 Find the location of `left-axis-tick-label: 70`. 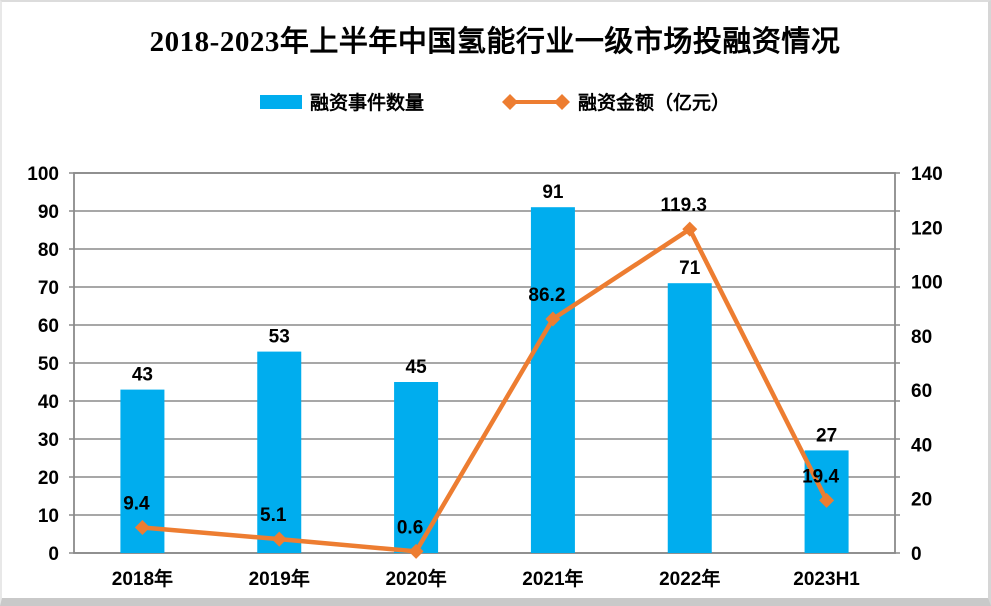

left-axis-tick-label: 70 is located at coordinates (48, 288).